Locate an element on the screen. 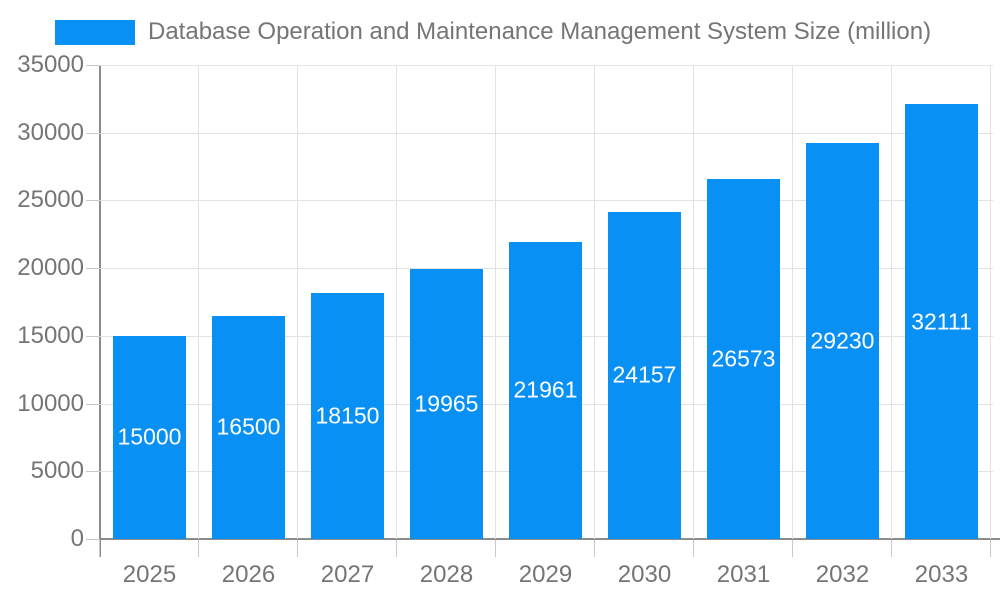 The height and width of the screenshot is (600, 1000). x-tick-label: 2025 is located at coordinates (149, 574).